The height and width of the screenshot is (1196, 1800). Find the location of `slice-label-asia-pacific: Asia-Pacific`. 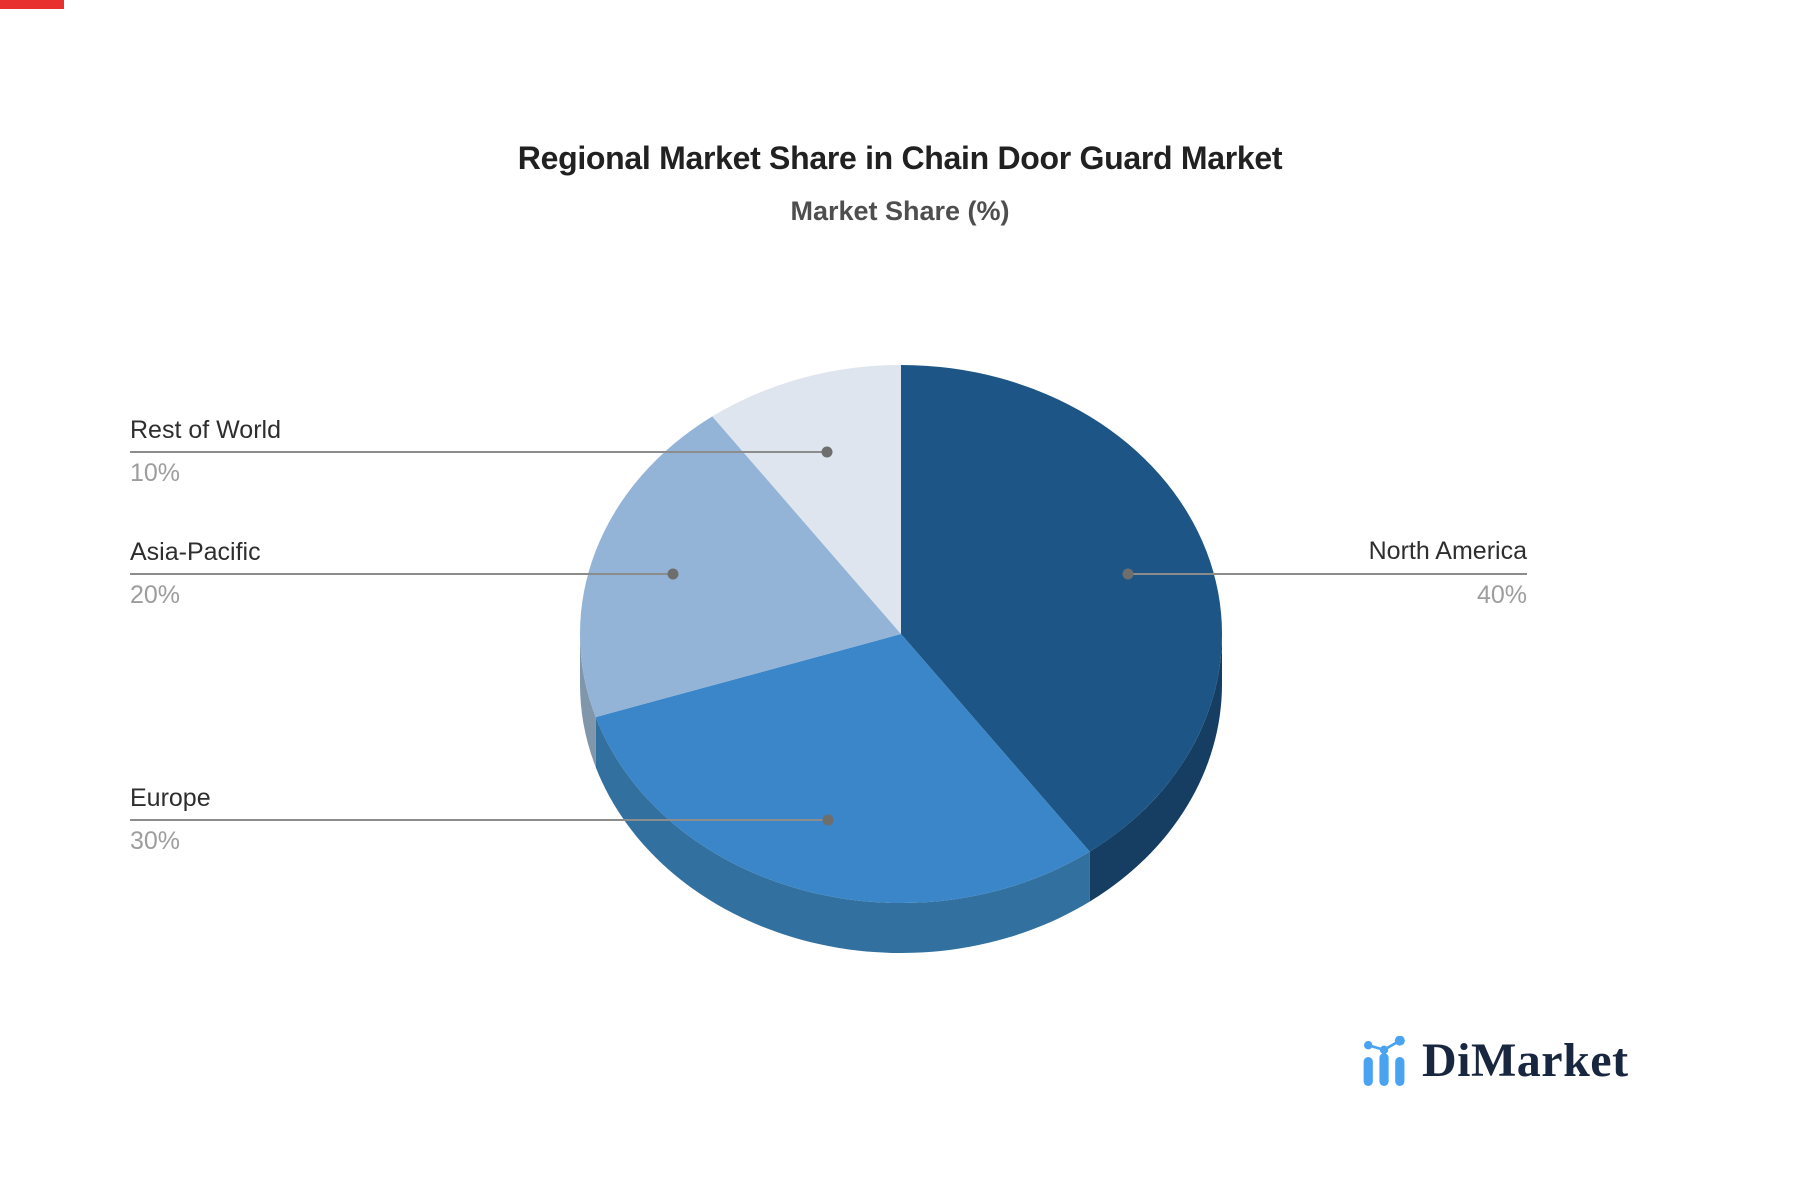

slice-label-asia-pacific: Asia-Pacific is located at coordinates (195, 552).